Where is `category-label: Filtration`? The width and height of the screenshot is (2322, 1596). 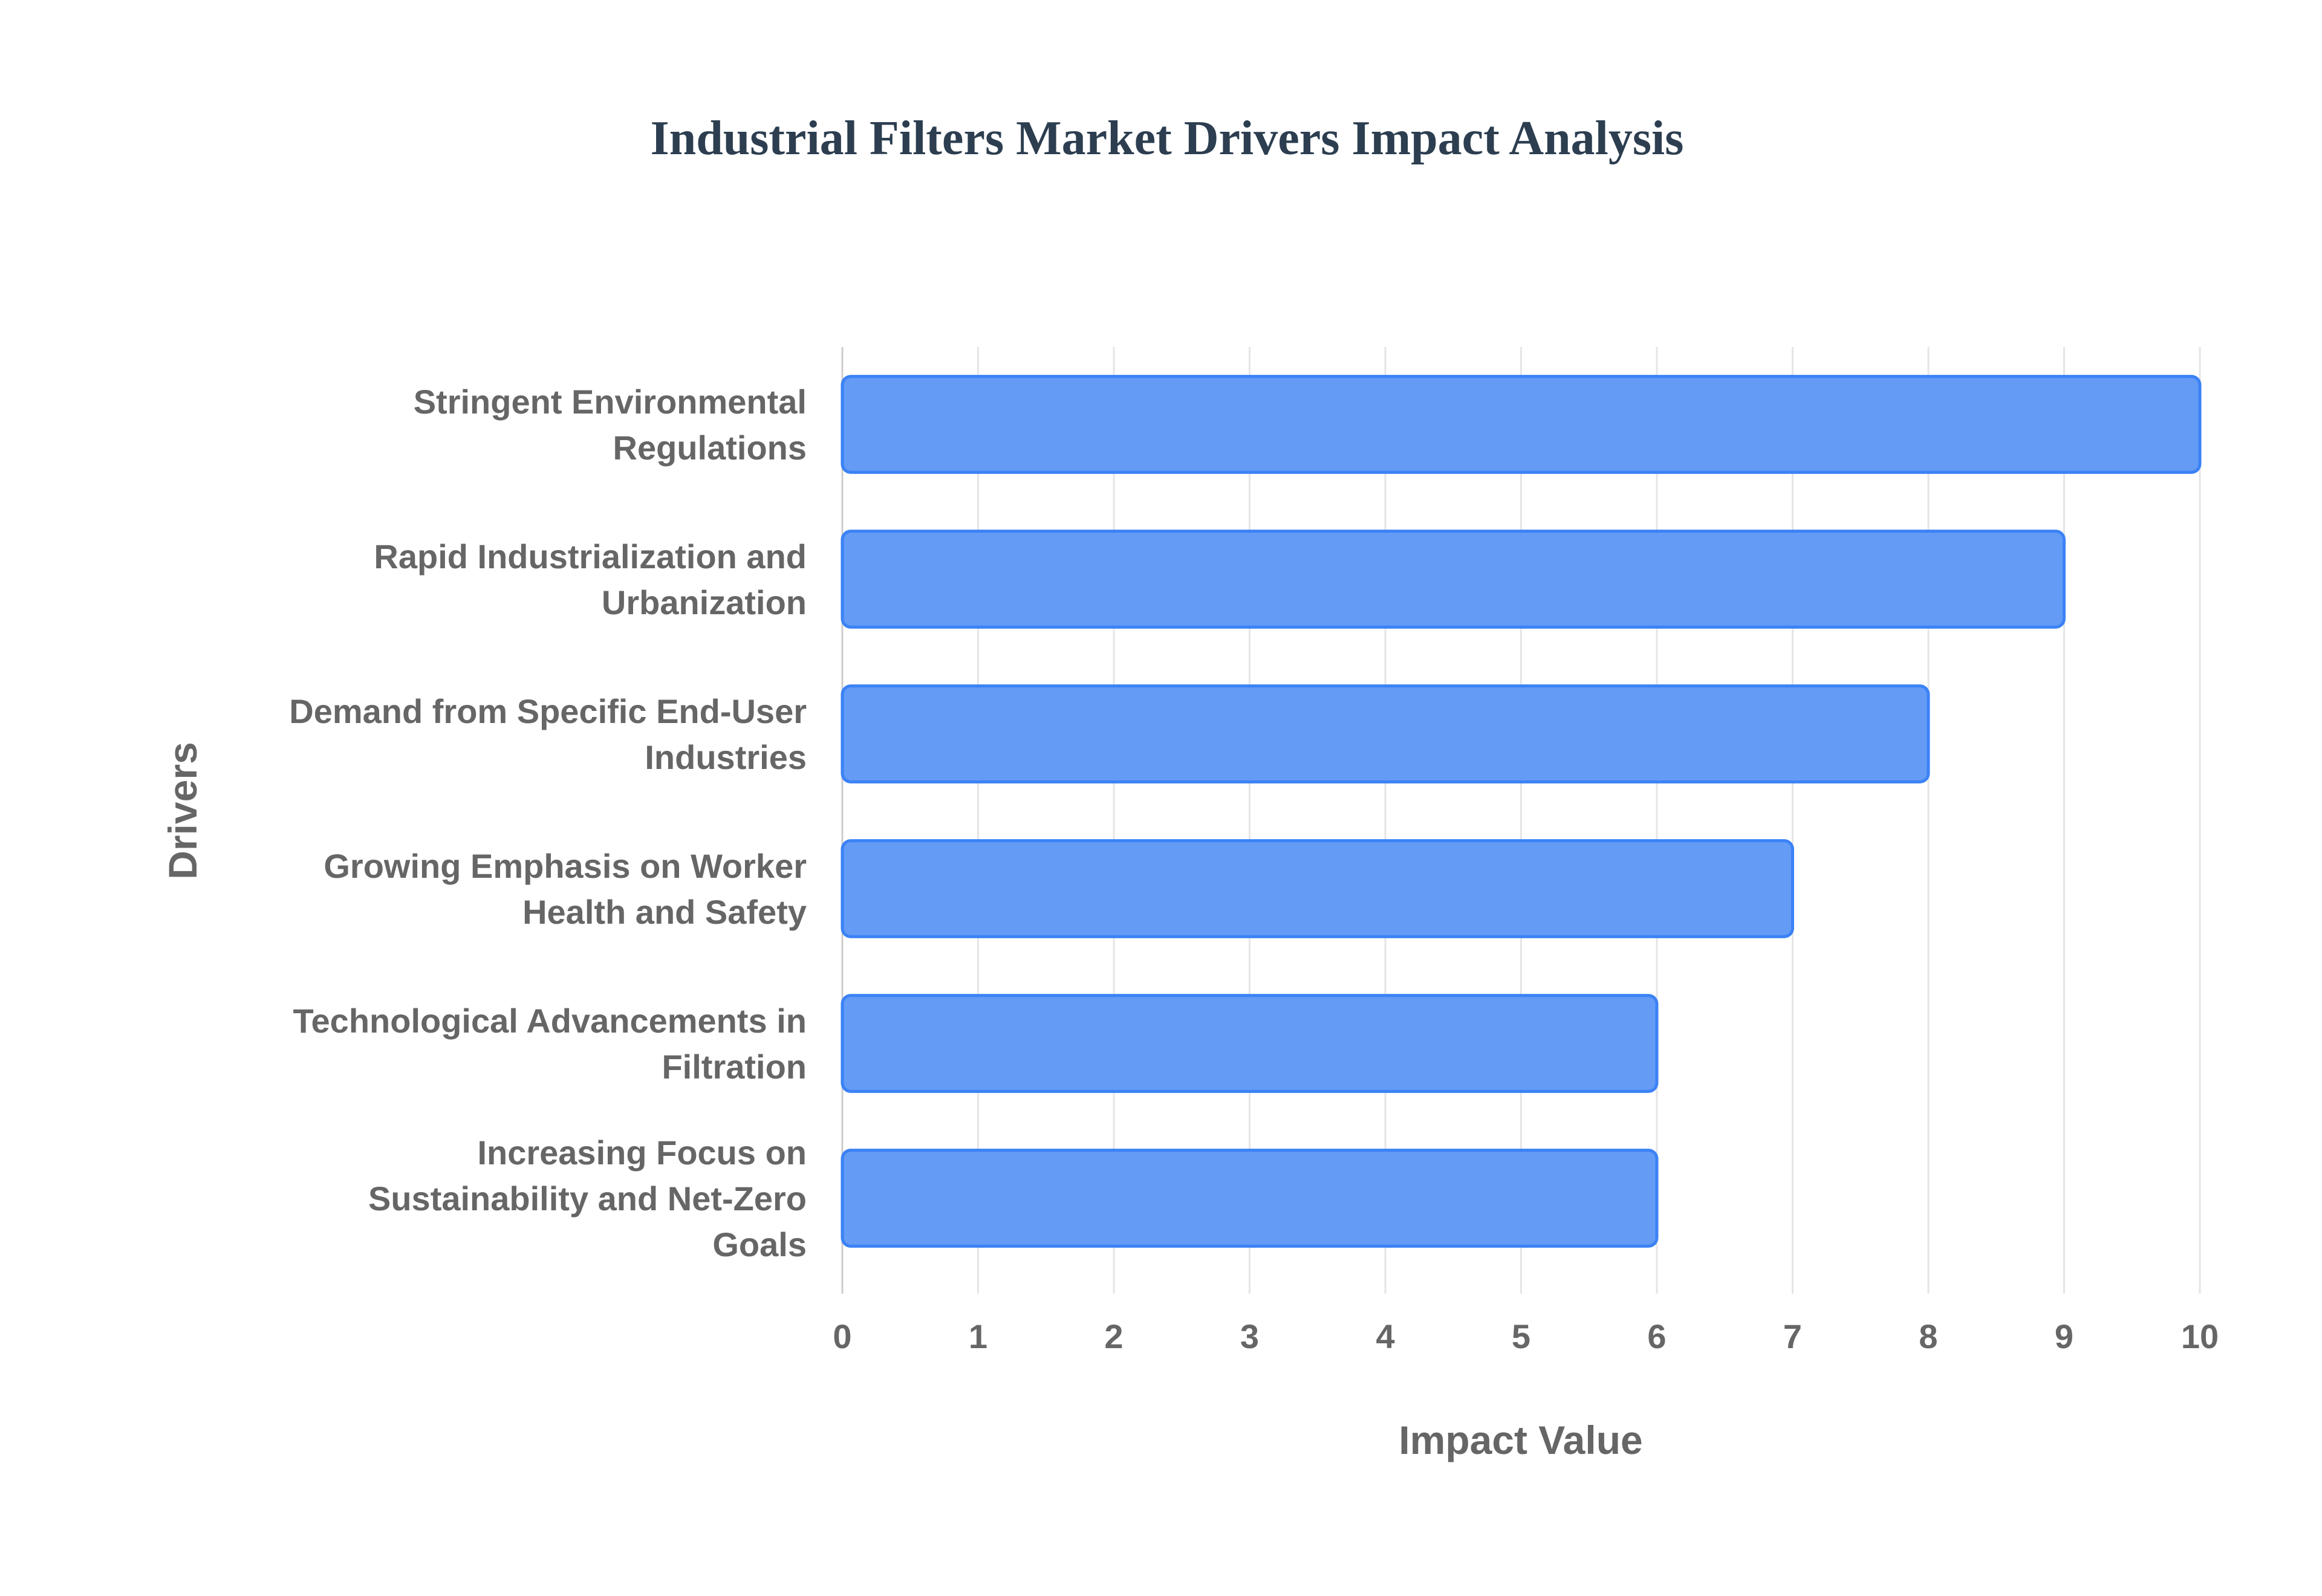 category-label: Filtration is located at coordinates (734, 1067).